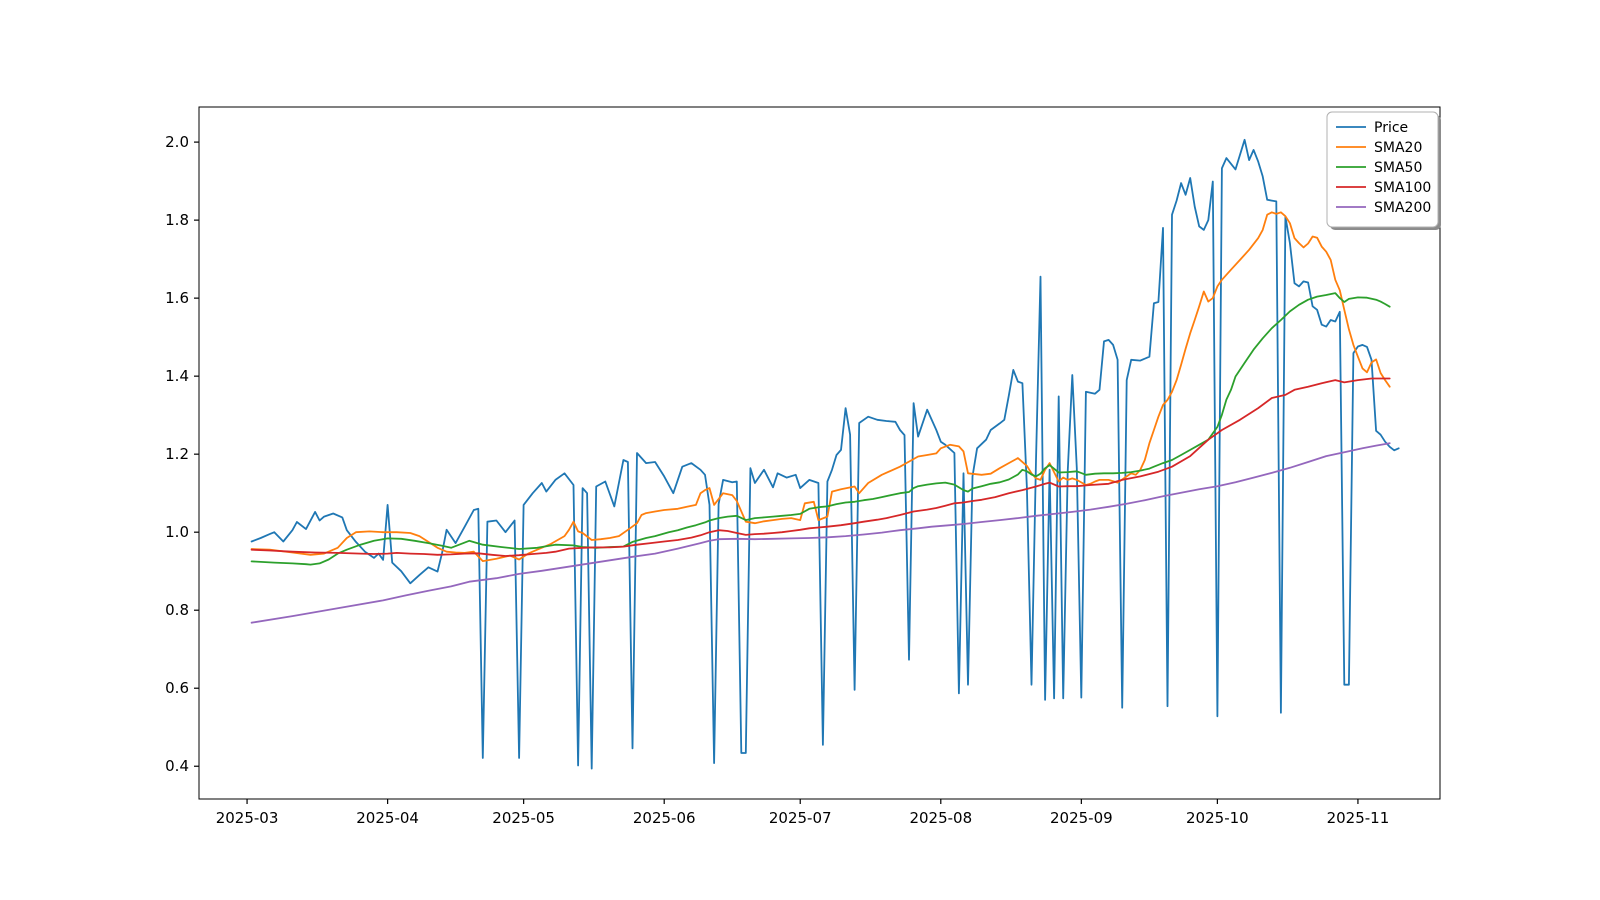 The image size is (1600, 900). I want to click on legend-item-sma50: SMA50, so click(1379, 168).